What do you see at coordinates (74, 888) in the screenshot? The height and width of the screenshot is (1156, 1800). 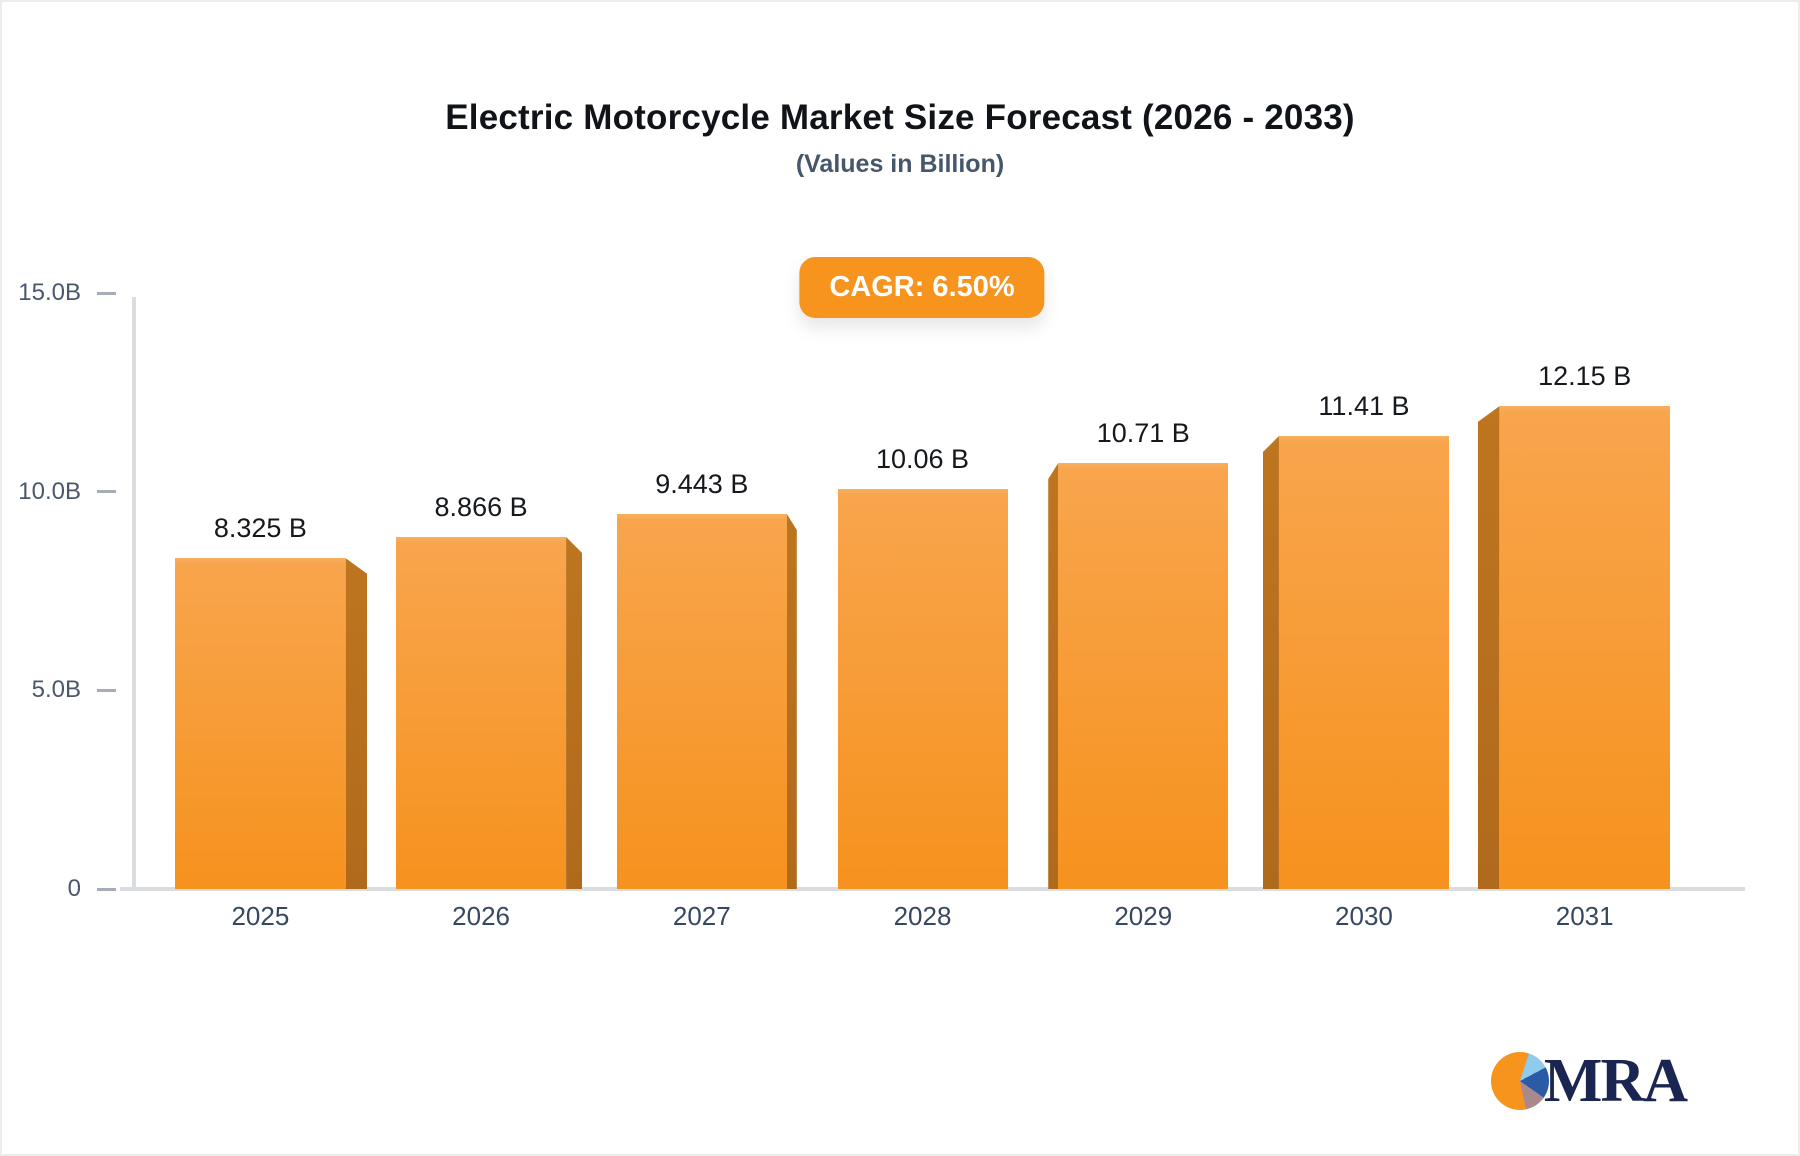 I see `y-tick-label: 0` at bounding box center [74, 888].